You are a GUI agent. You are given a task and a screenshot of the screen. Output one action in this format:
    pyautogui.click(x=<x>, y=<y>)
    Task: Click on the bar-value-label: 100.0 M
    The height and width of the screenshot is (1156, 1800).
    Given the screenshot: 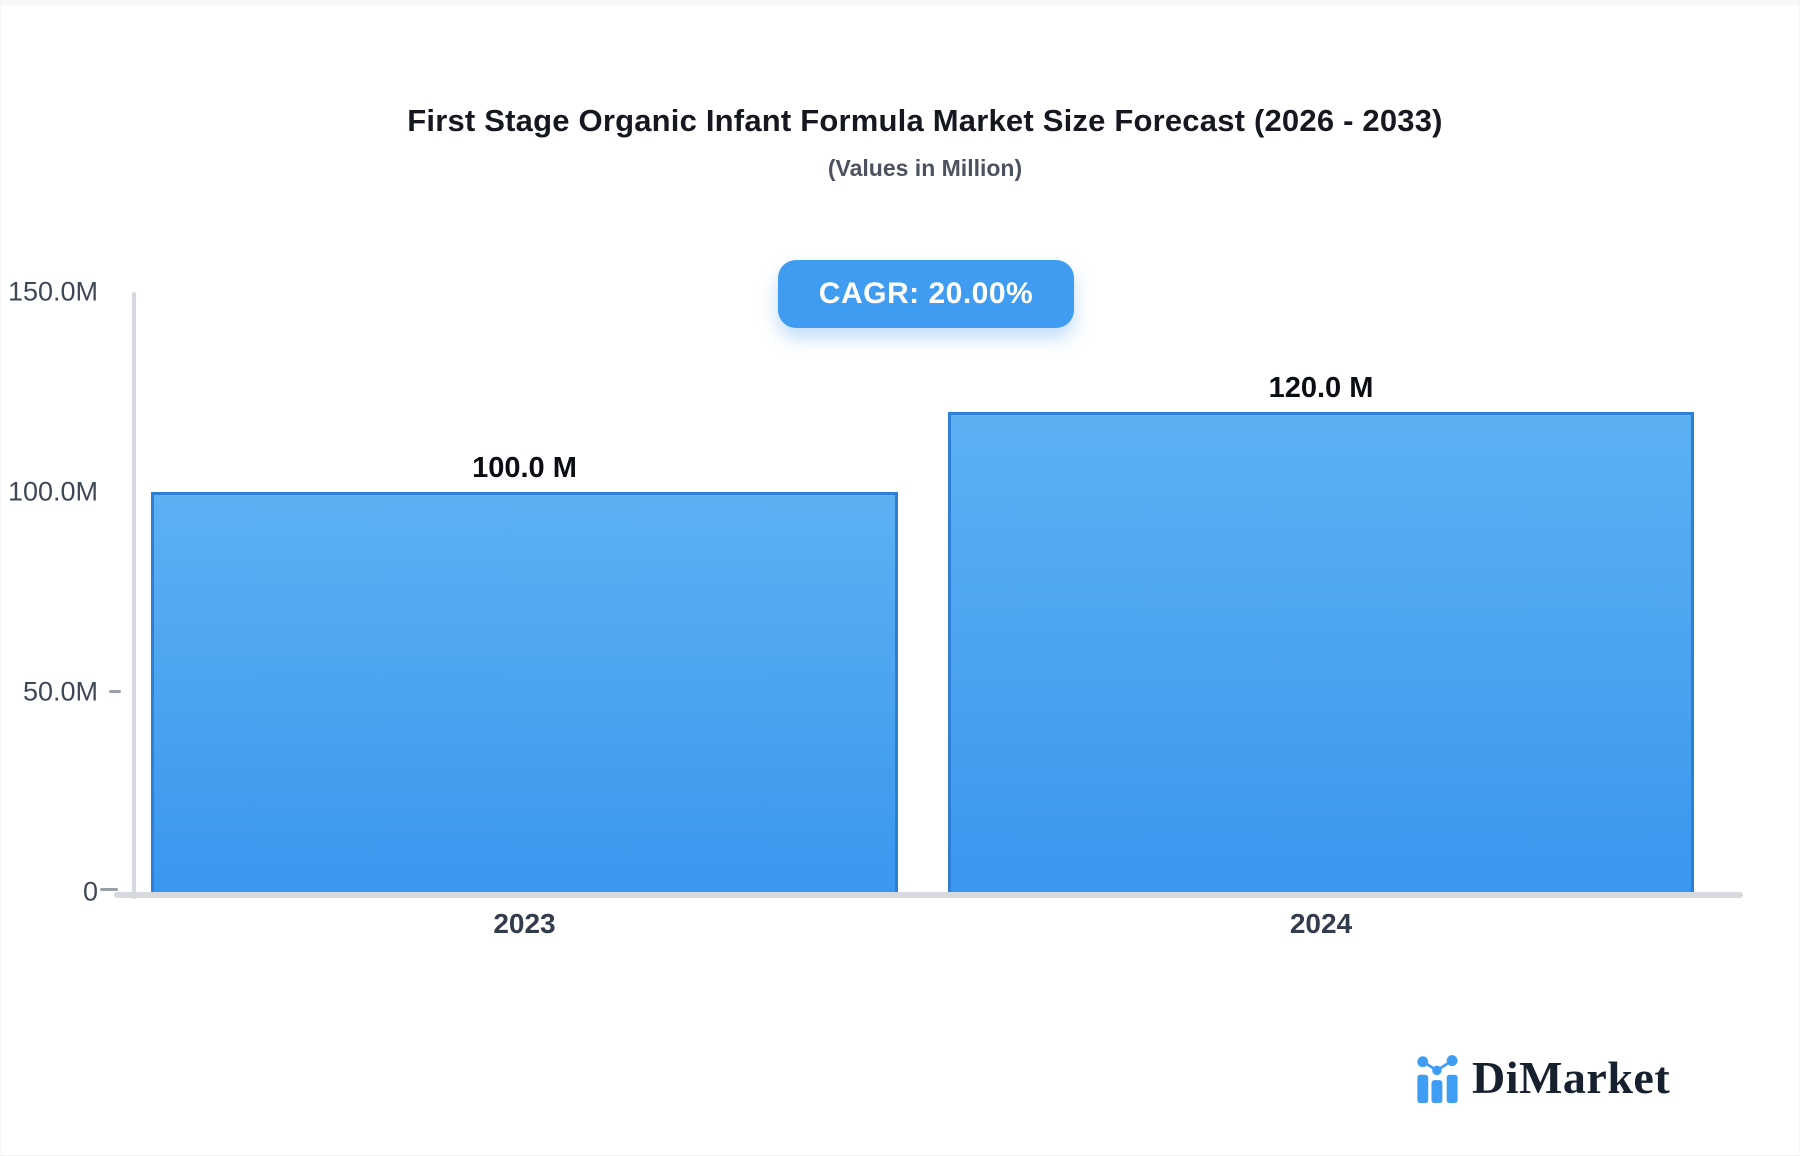 What is the action you would take?
    pyautogui.click(x=524, y=468)
    